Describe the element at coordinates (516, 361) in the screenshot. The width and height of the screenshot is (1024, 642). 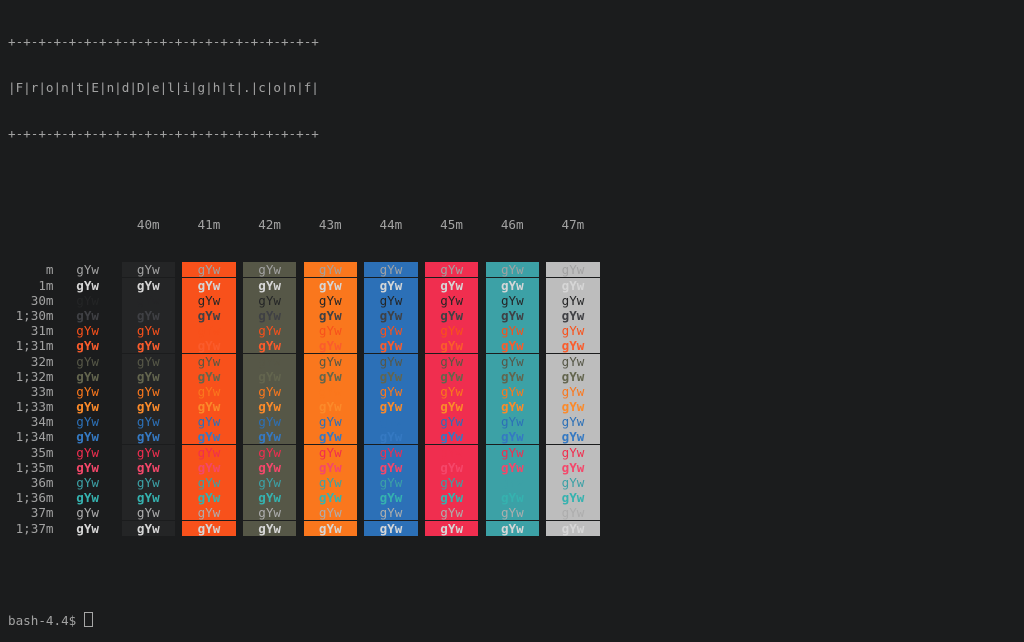
I see `color-test-row: 32m gYw gYw gYw gYw gYw gYw gYw gYw gYw` at that location.